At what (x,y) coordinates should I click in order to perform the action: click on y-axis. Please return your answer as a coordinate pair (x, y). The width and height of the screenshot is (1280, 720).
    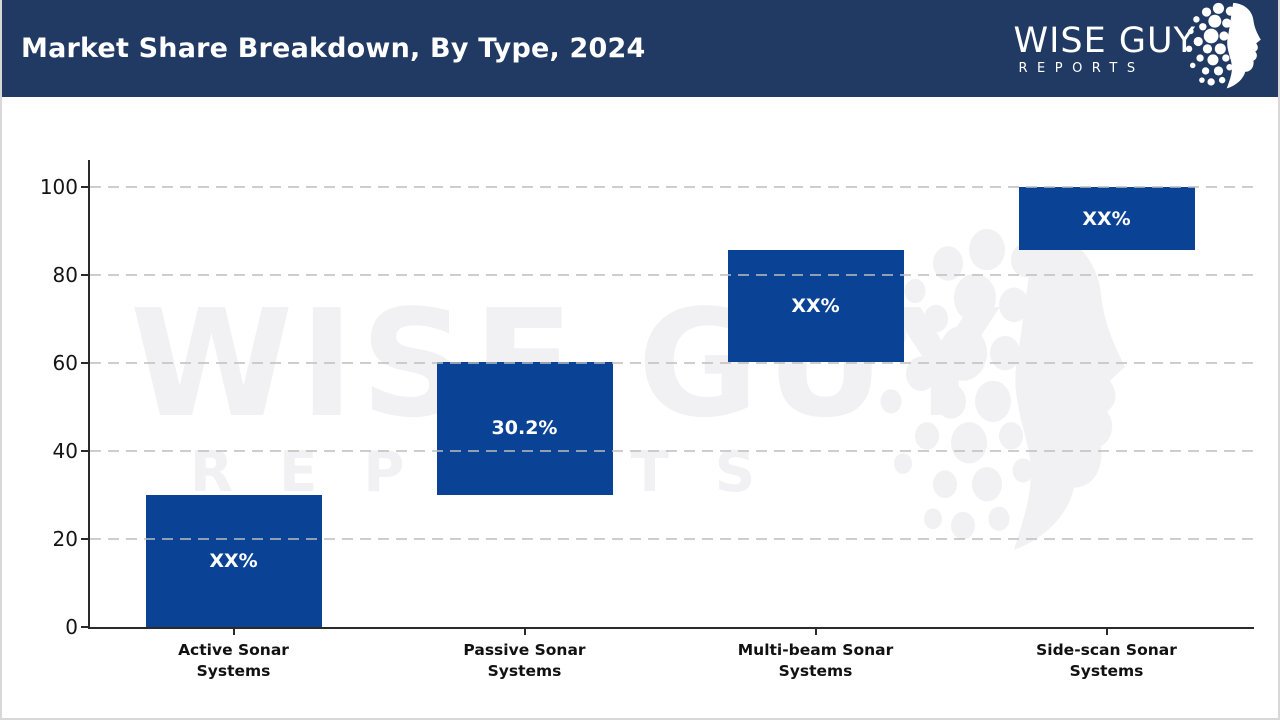
    Looking at the image, I should click on (89, 393).